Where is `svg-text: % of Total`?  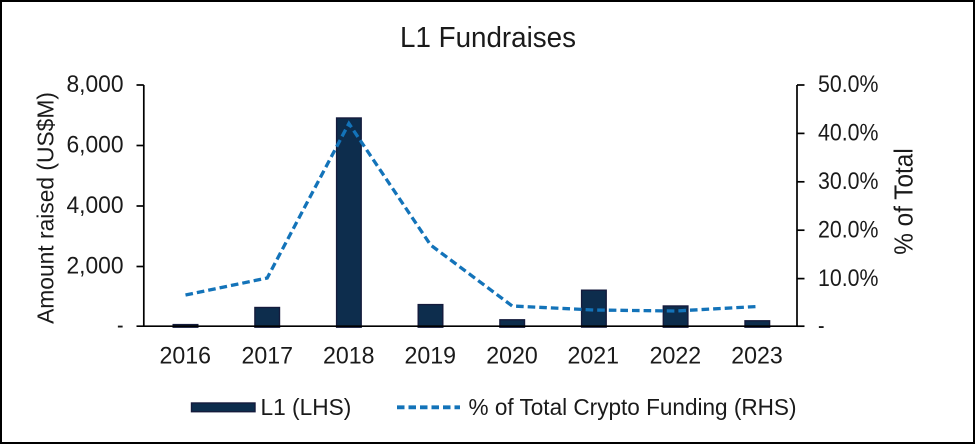 svg-text: % of Total is located at coordinates (904, 201).